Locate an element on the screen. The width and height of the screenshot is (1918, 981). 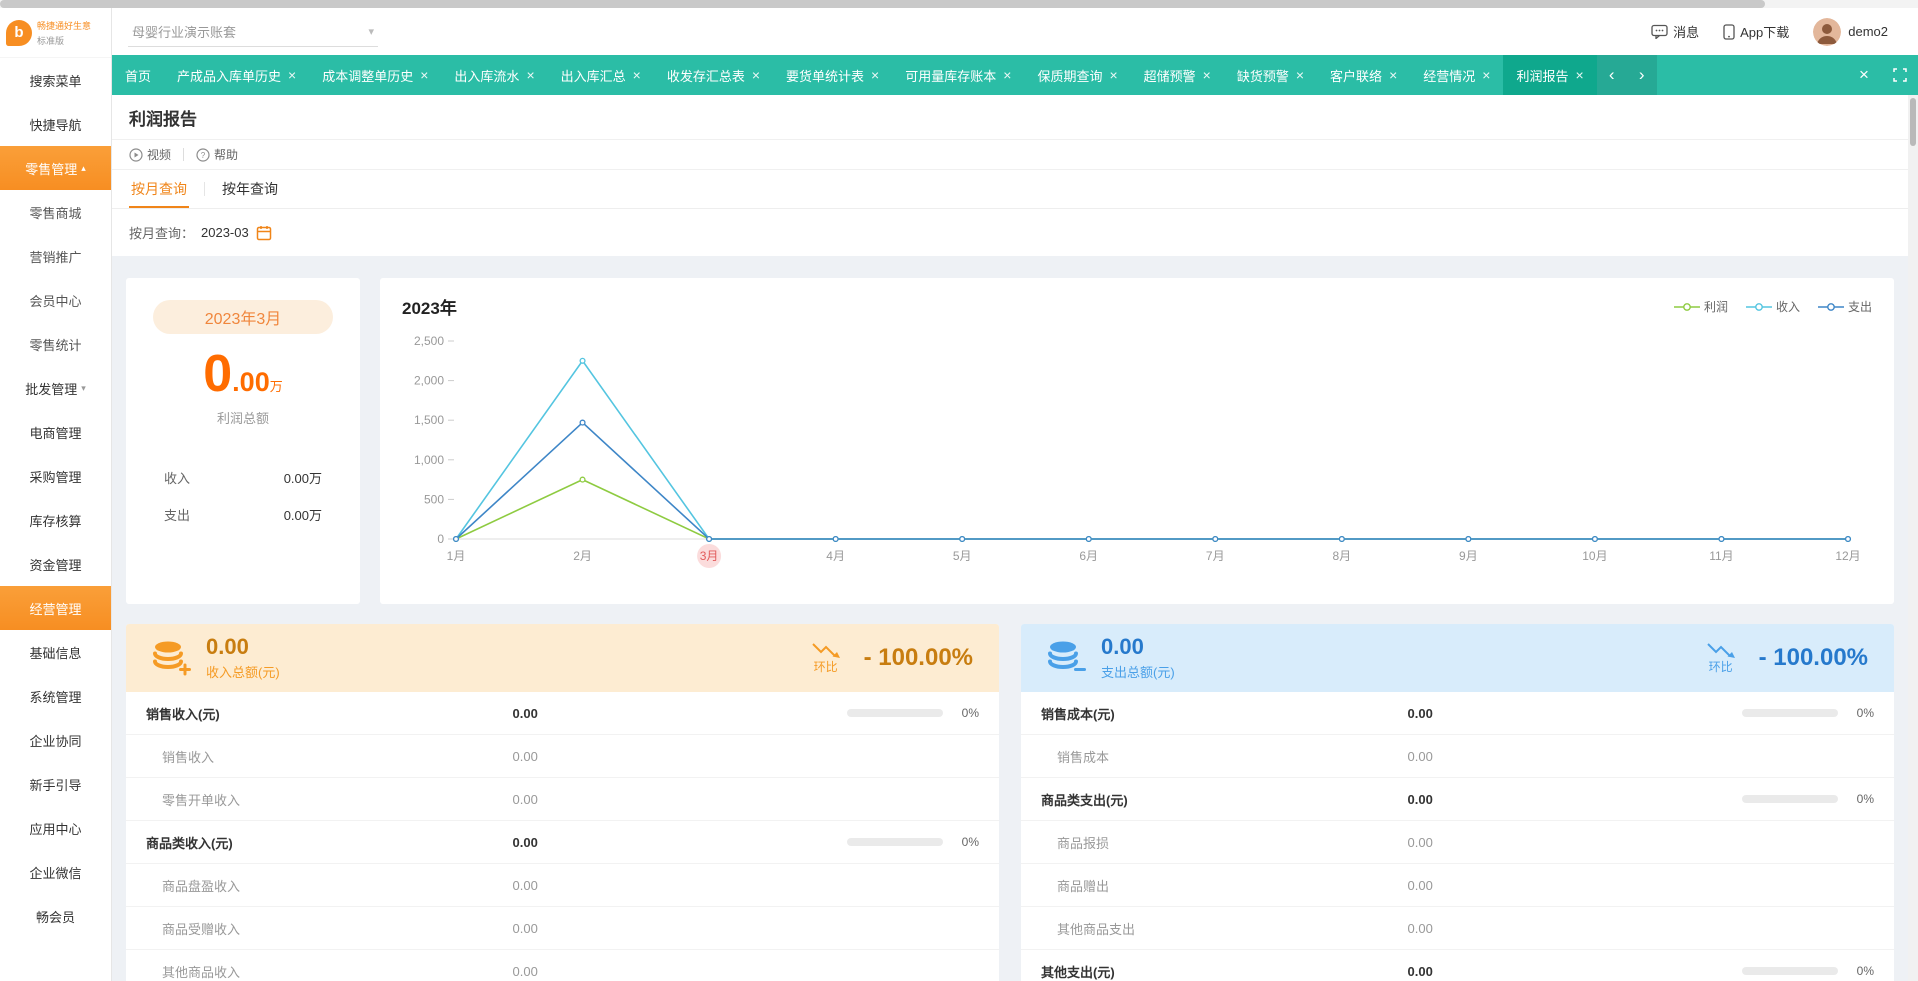
tab: 成本调整单历史 × is located at coordinates (375, 75).